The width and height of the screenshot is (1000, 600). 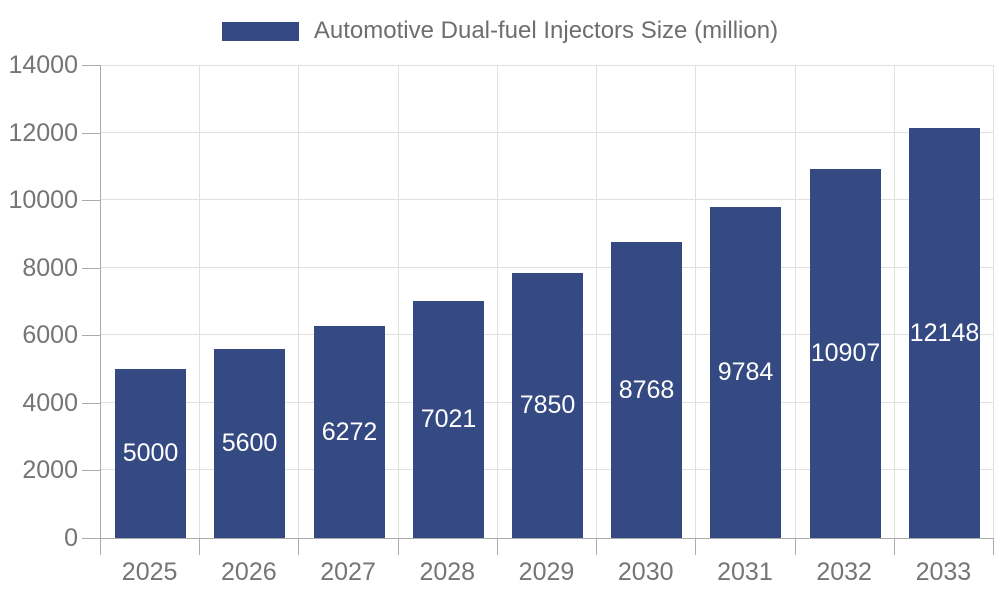 I want to click on y-tick-label: 2000, so click(x=50, y=470).